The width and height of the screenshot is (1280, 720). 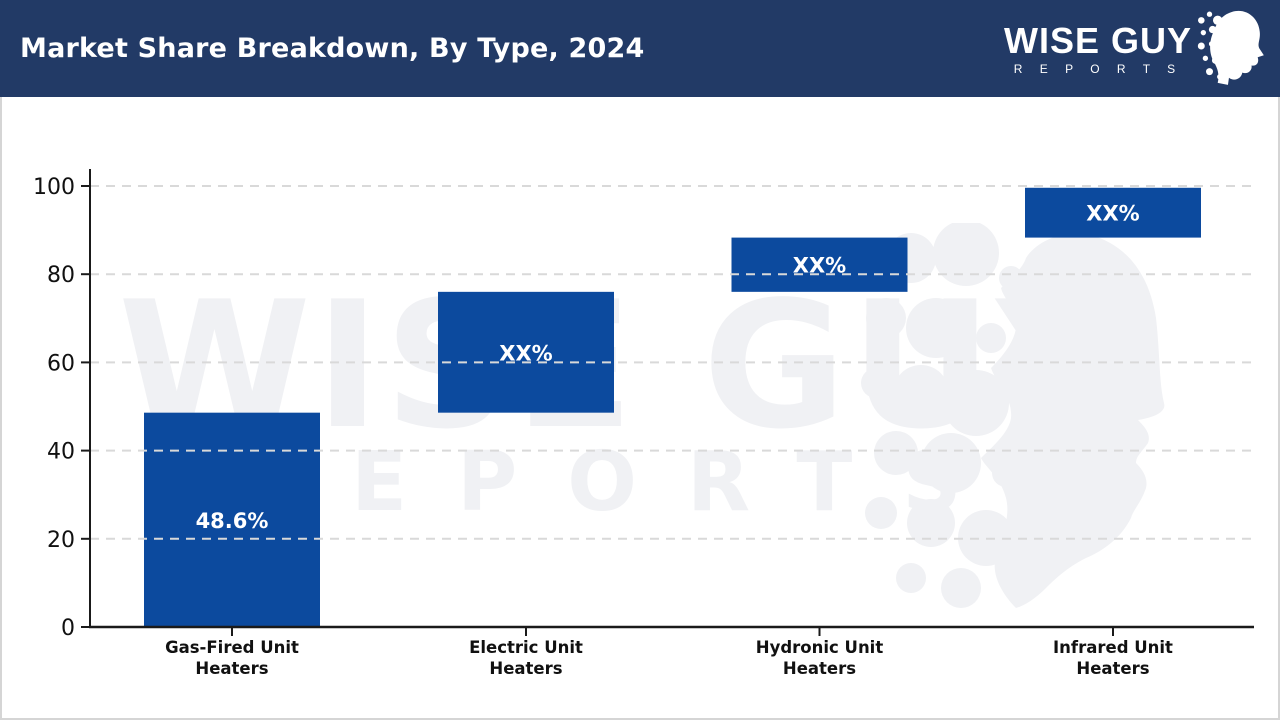 What do you see at coordinates (61, 275) in the screenshot?
I see `y-tick-label: 80` at bounding box center [61, 275].